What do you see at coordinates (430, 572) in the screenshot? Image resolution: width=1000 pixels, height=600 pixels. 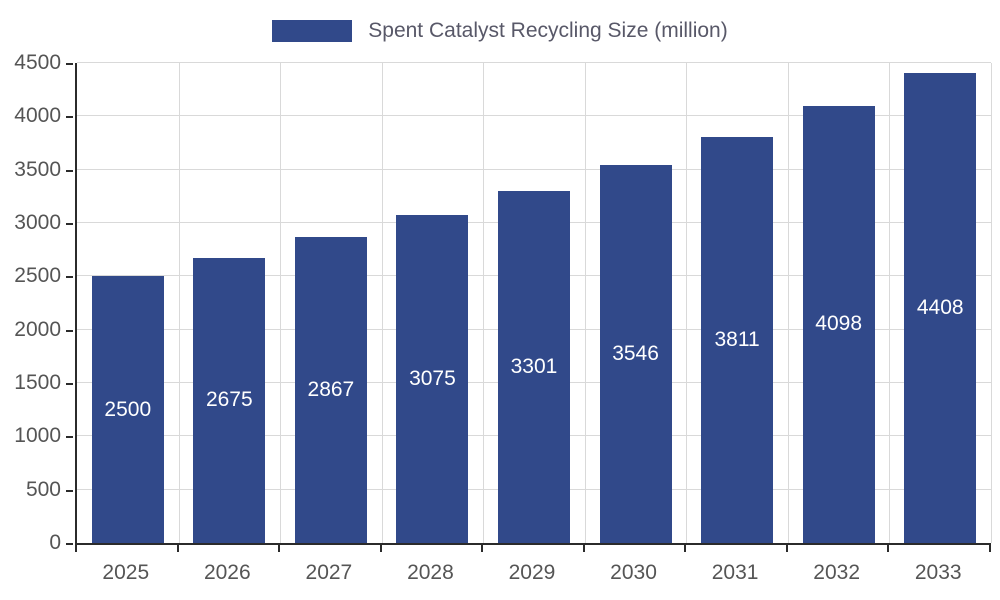 I see `x-tick-label-2028: 2028` at bounding box center [430, 572].